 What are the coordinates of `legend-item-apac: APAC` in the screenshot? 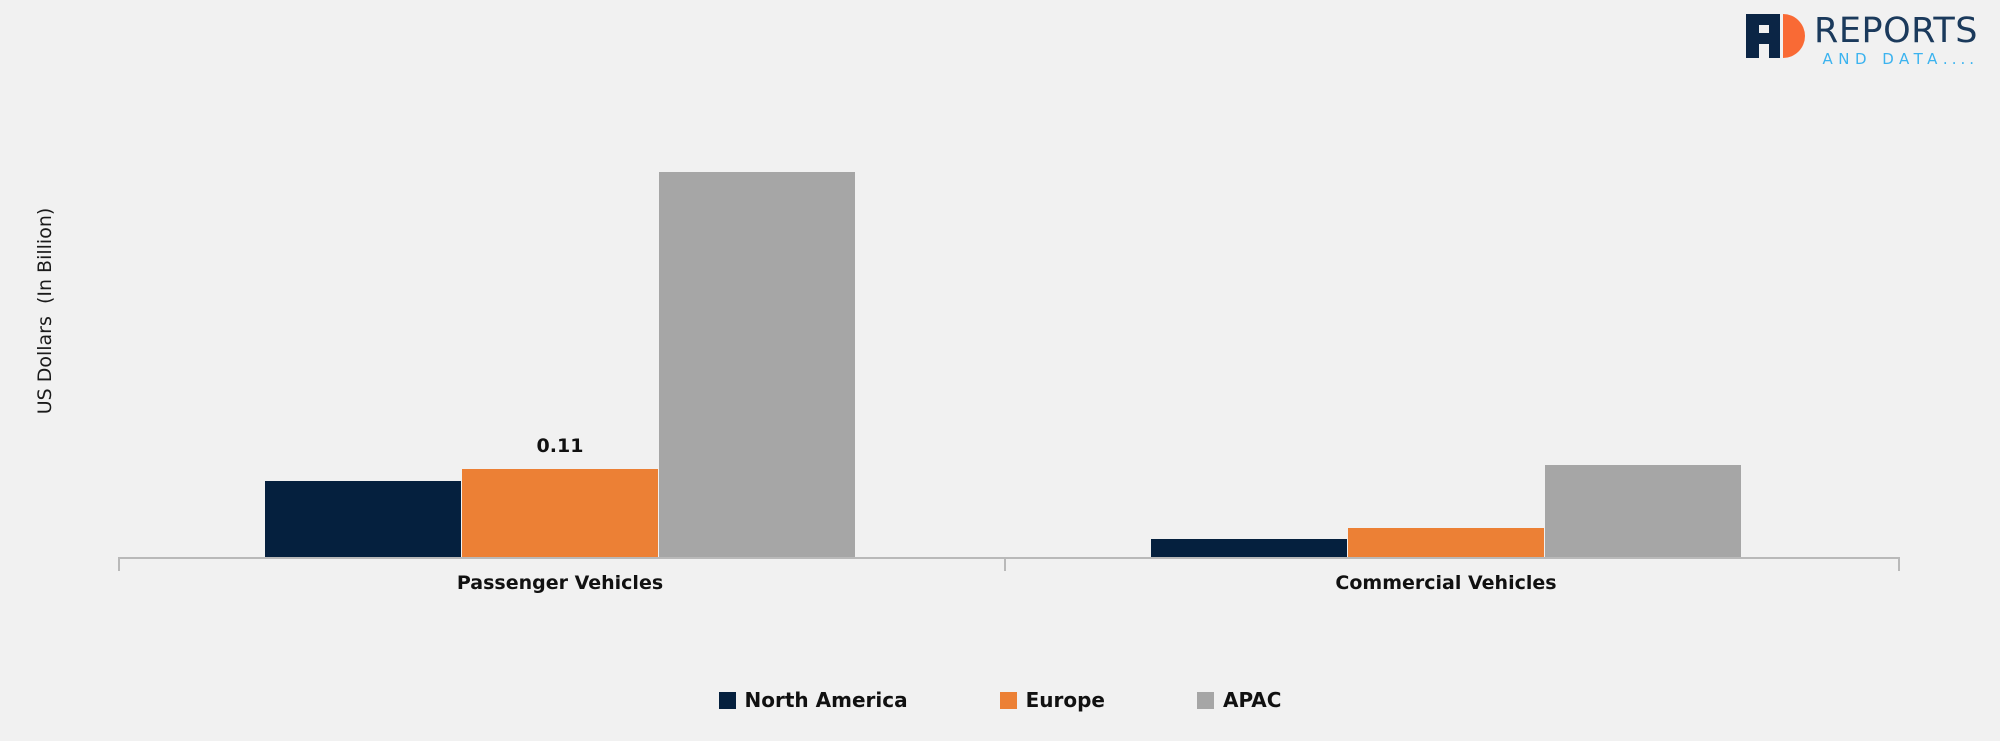 It's located at (1239, 700).